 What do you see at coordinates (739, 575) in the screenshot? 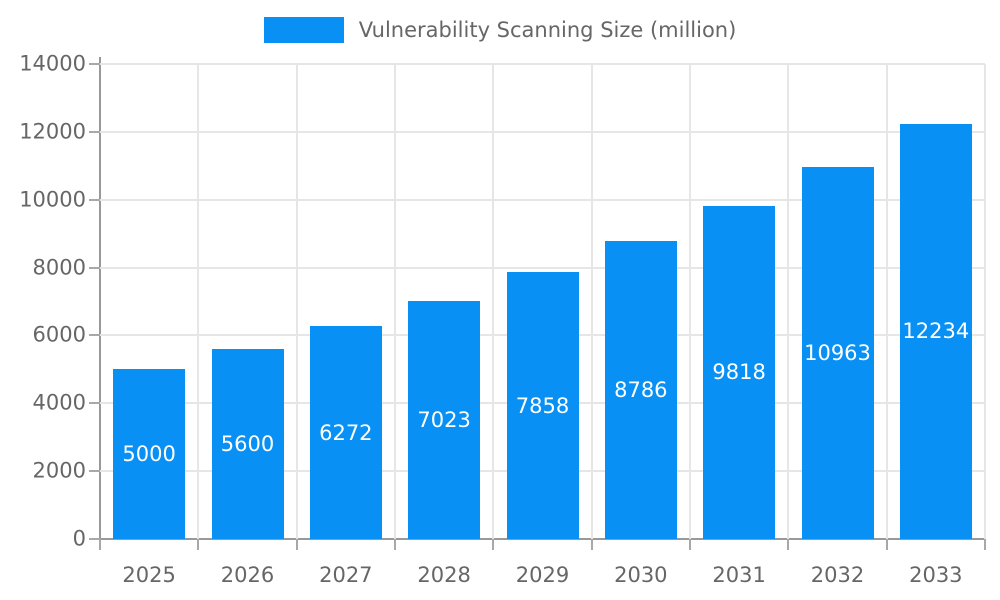
I see `x-axis-category-label: 2031` at bounding box center [739, 575].